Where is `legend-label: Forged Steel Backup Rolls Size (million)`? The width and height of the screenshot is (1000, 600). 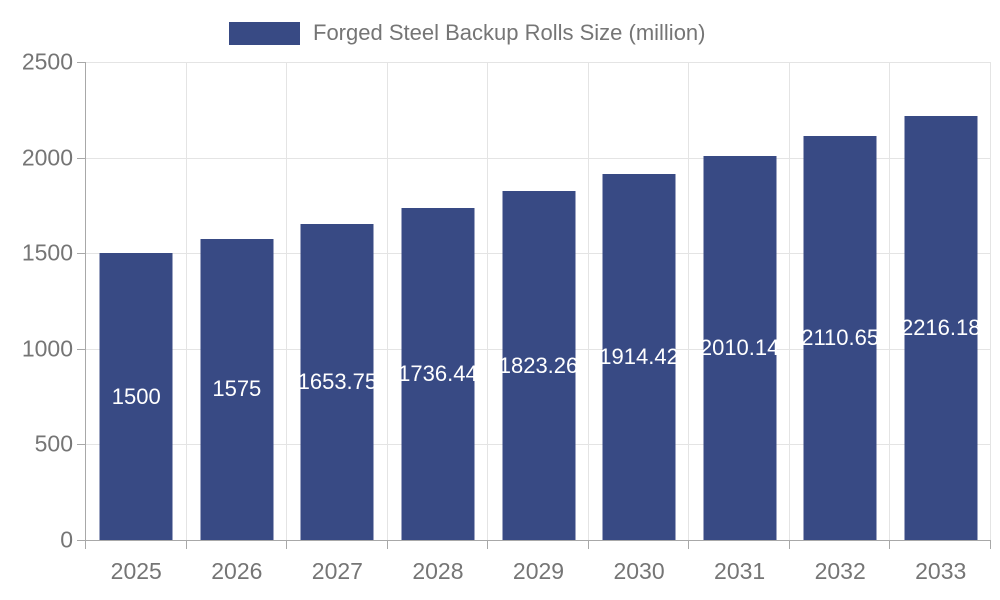
legend-label: Forged Steel Backup Rolls Size (million) is located at coordinates (509, 32).